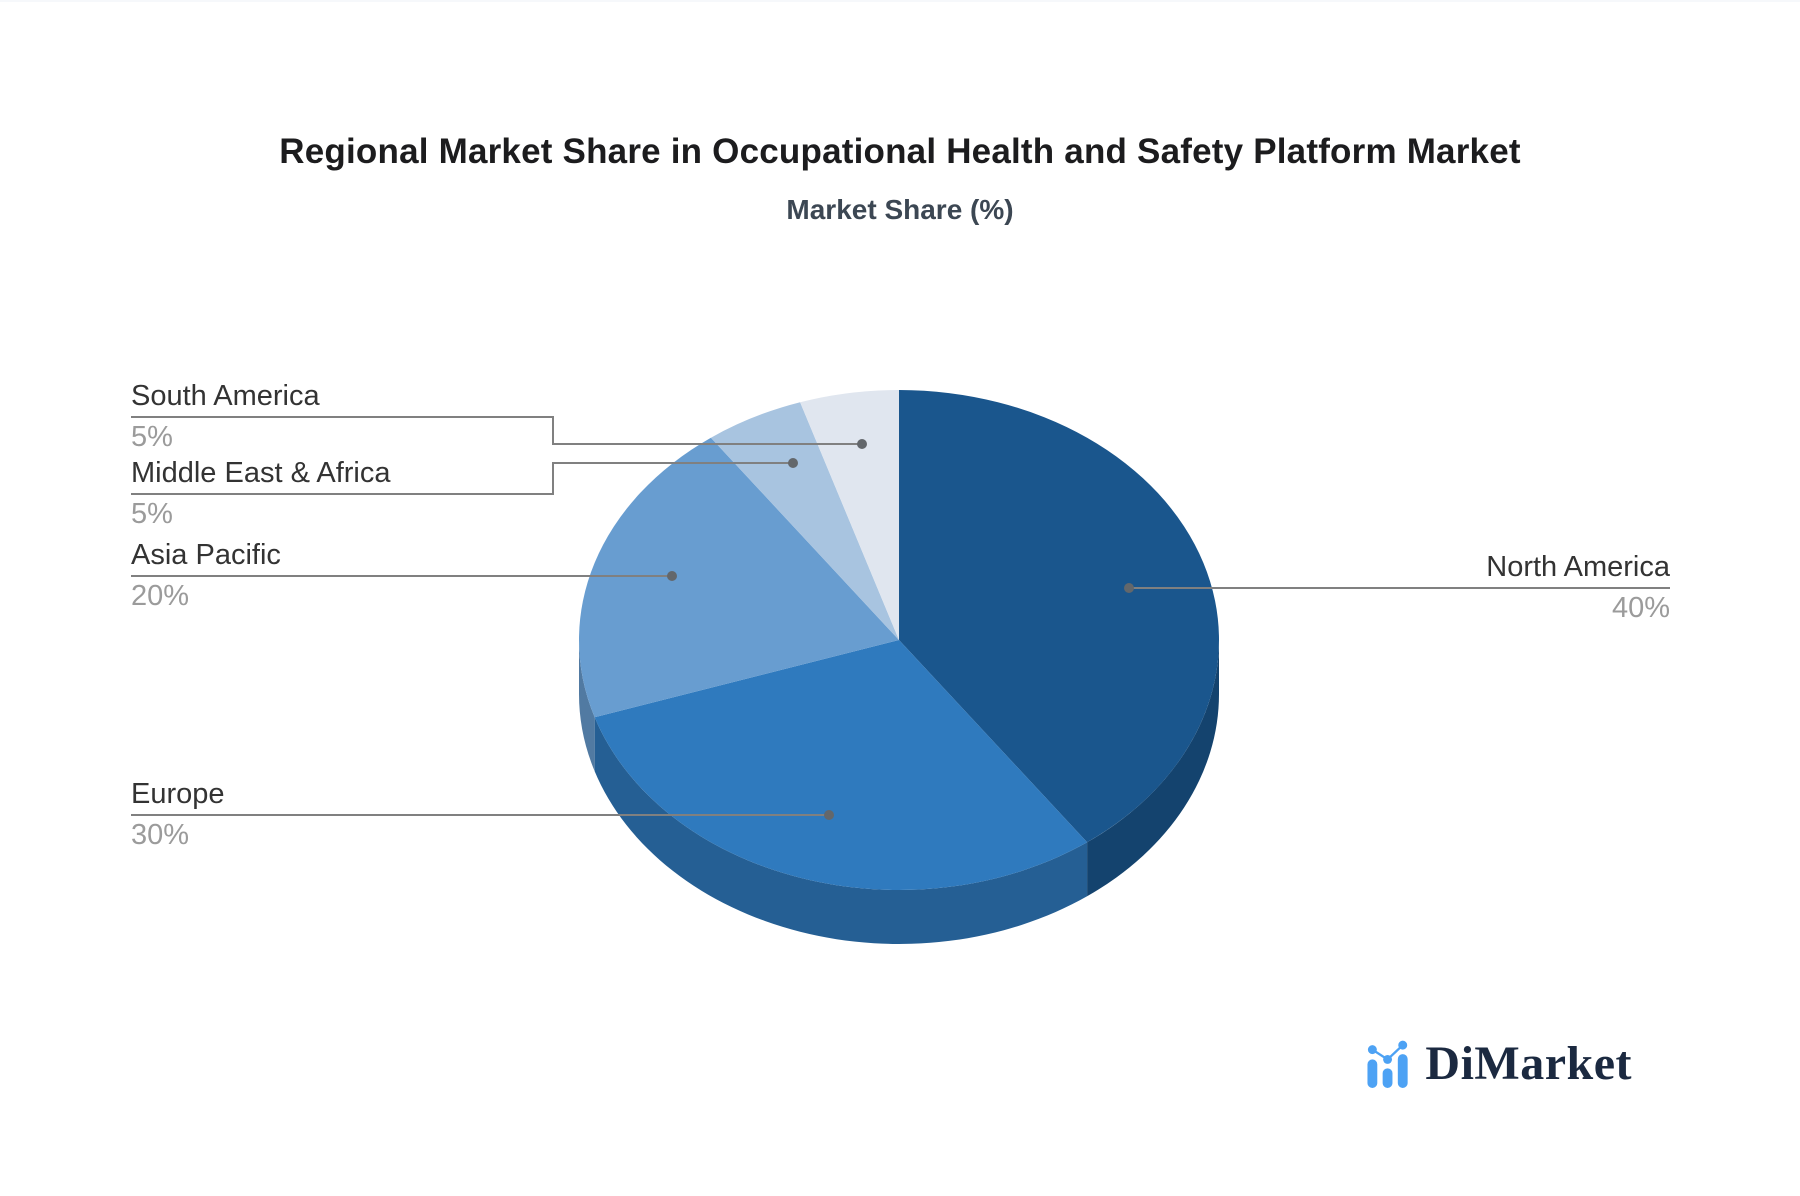 Image resolution: width=1800 pixels, height=1196 pixels. What do you see at coordinates (587, 706) in the screenshot?
I see `pie-slice-side-asia-pacific` at bounding box center [587, 706].